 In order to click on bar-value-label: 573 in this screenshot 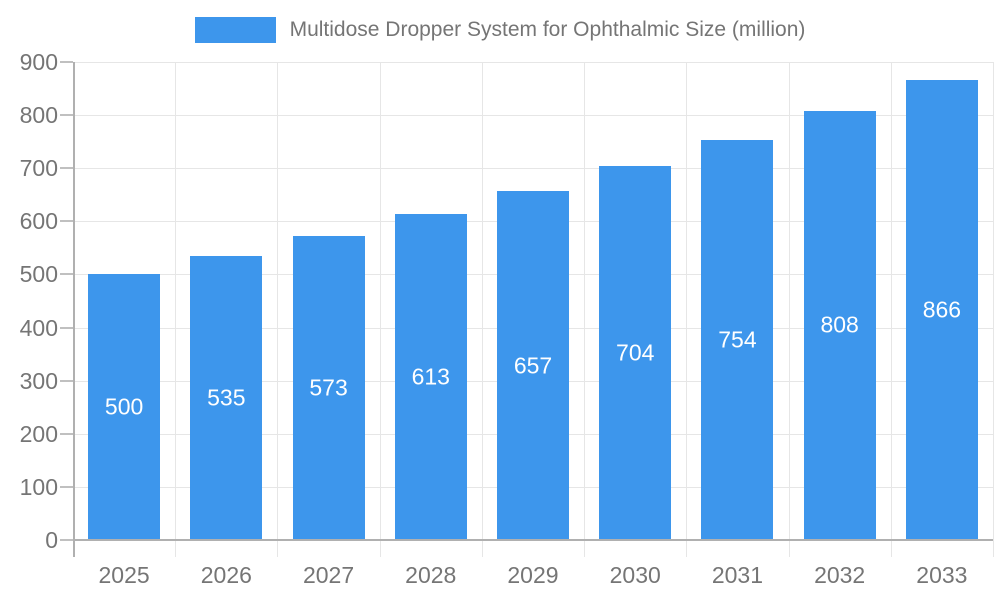, I will do `click(328, 387)`.